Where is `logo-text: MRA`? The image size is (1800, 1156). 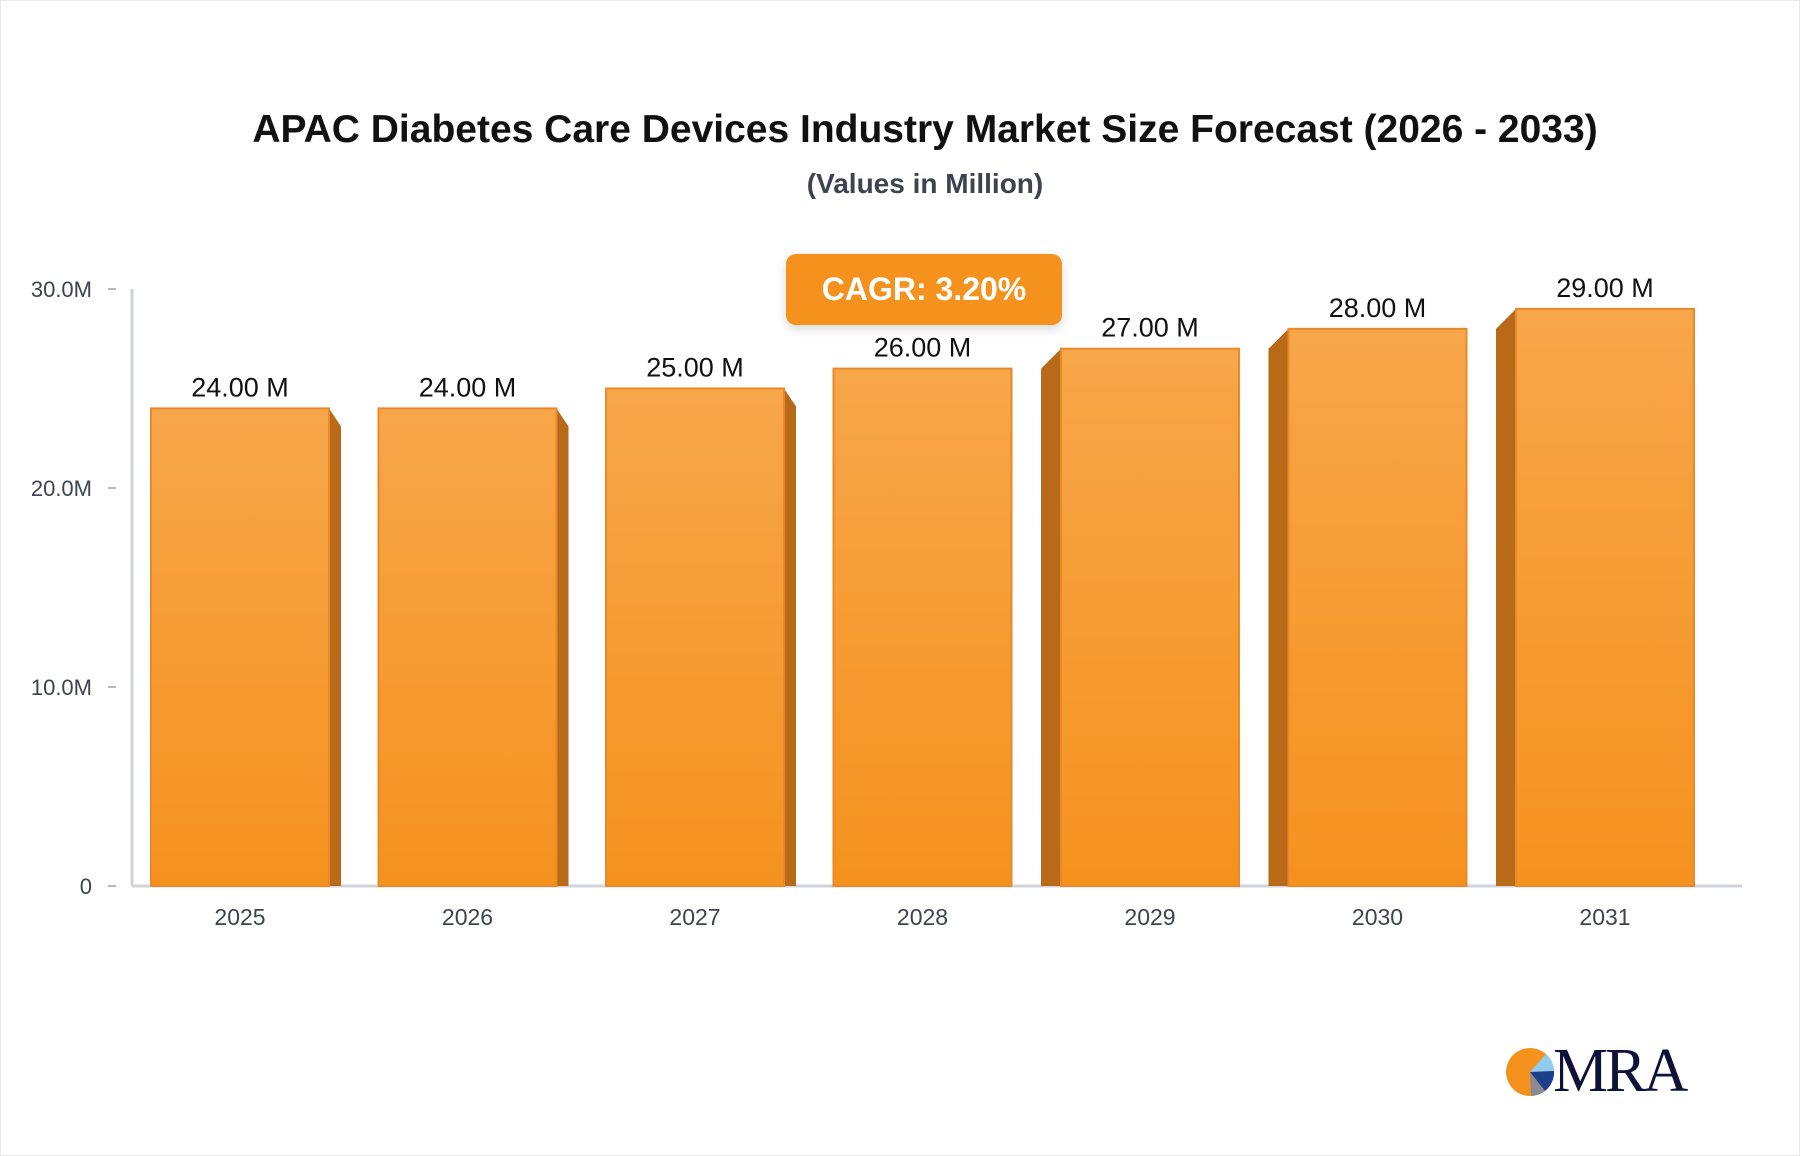 logo-text: MRA is located at coordinates (1620, 1071).